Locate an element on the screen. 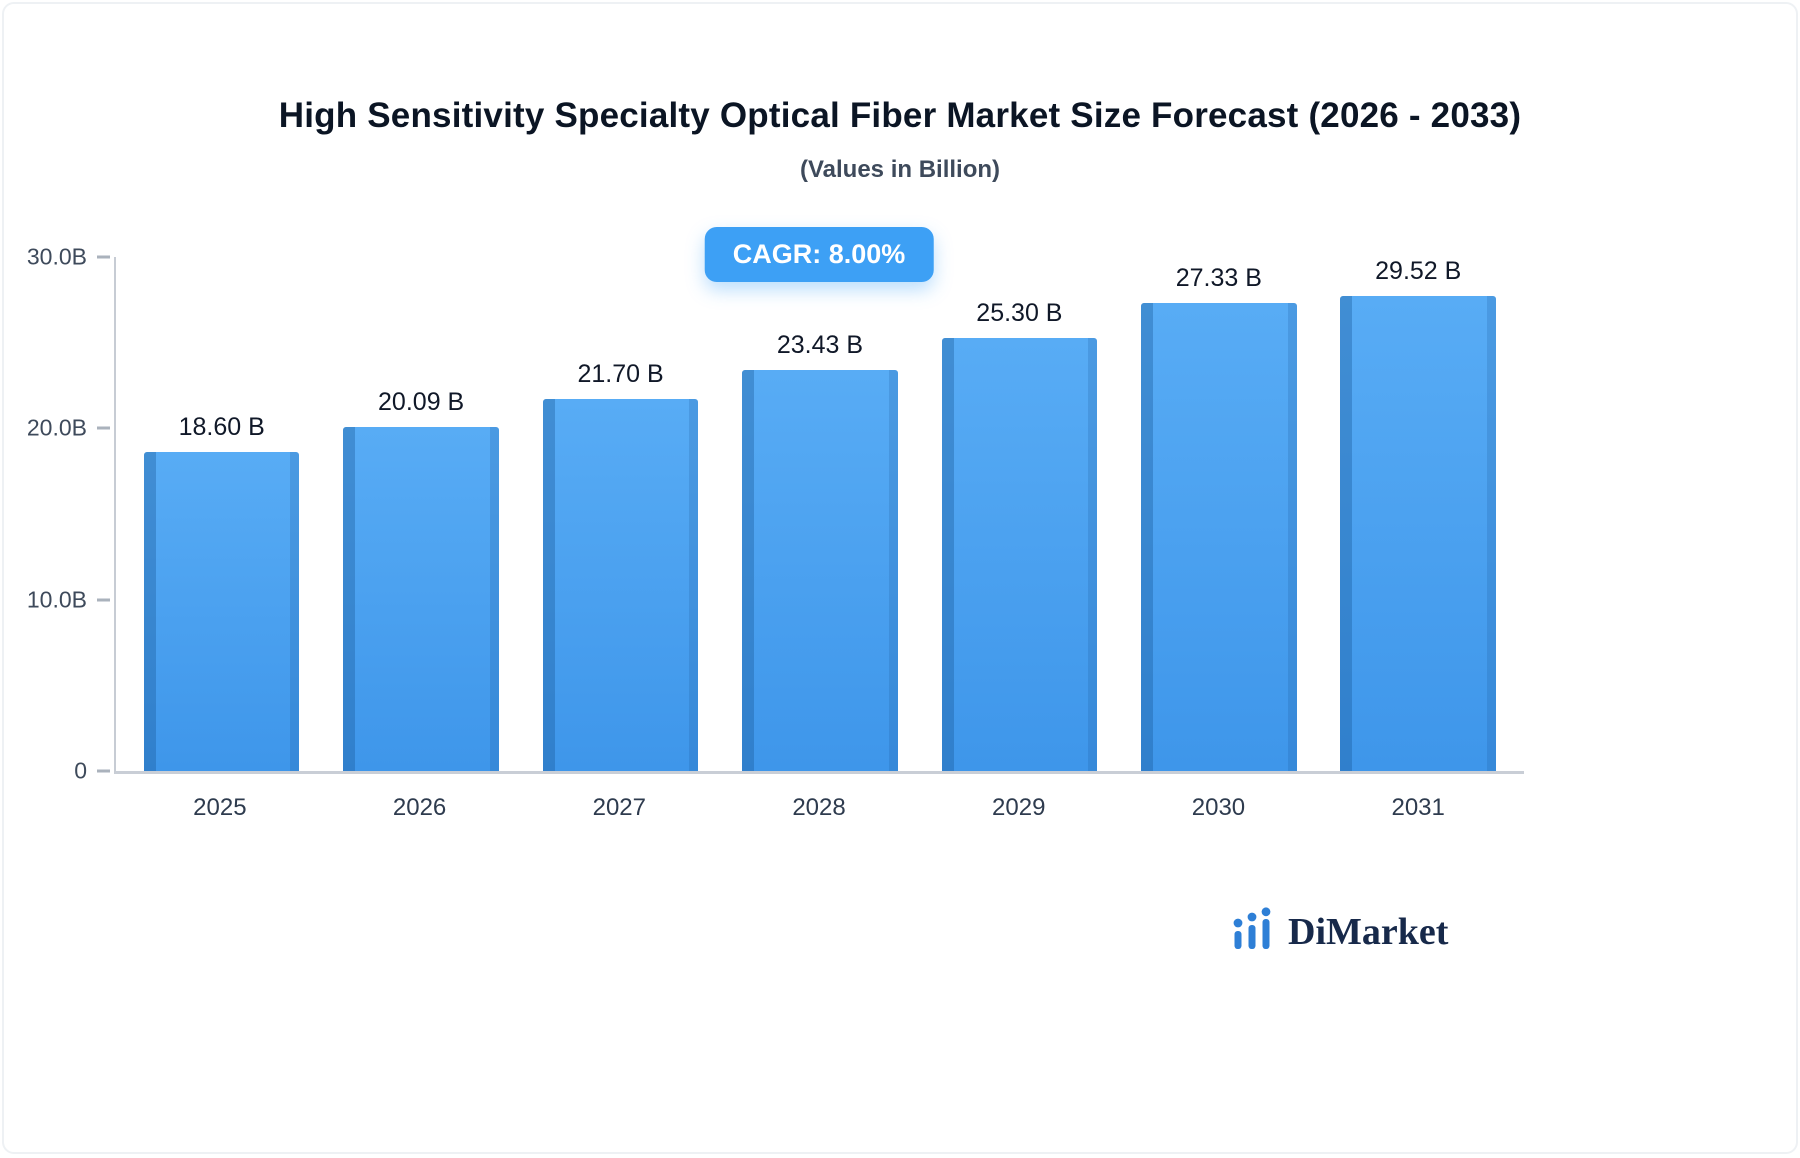 This screenshot has height=1158, width=1800. x-axis-label-2029: 2029 is located at coordinates (1019, 807).